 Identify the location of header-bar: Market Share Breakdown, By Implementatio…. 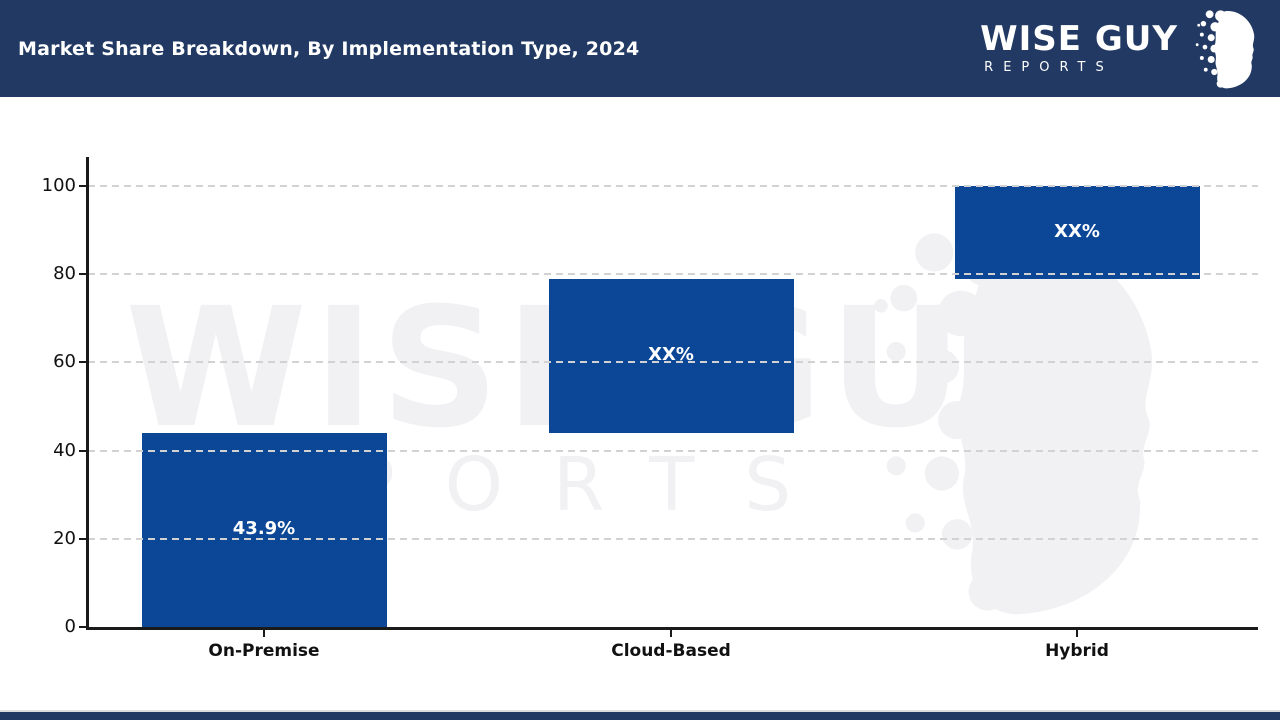
(640, 48).